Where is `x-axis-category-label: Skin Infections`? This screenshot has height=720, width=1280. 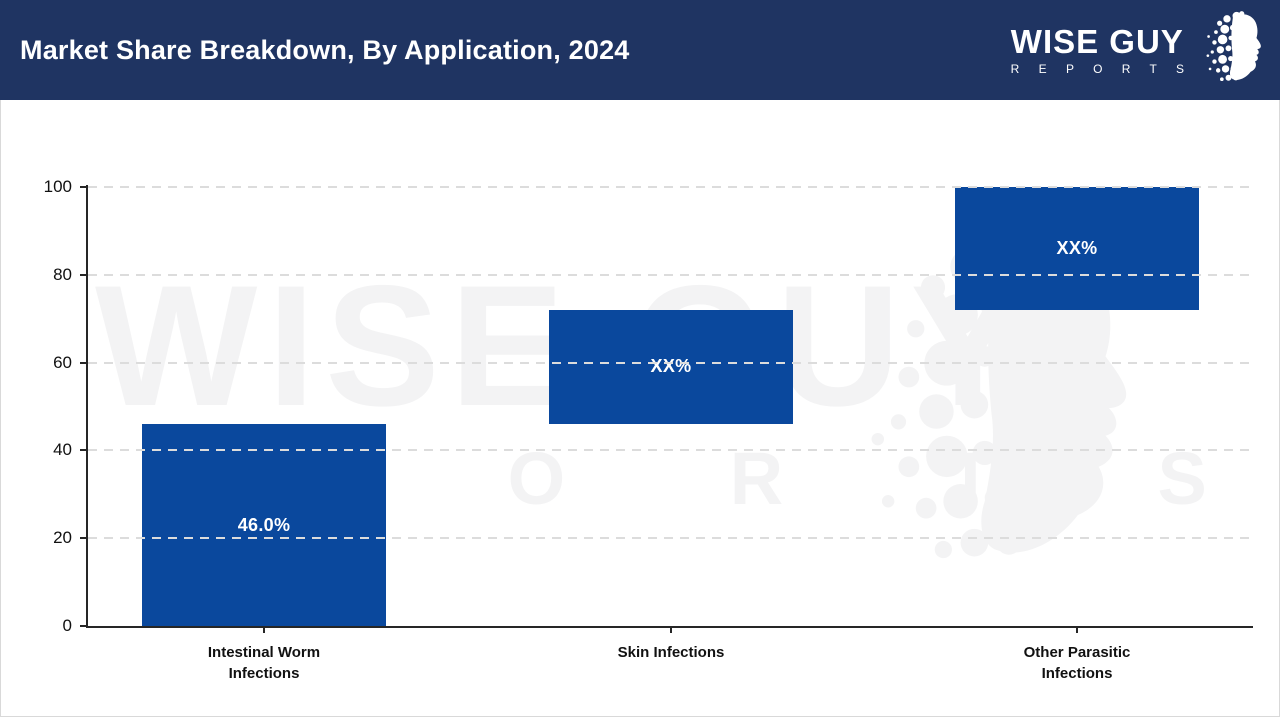 x-axis-category-label: Skin Infections is located at coordinates (671, 652).